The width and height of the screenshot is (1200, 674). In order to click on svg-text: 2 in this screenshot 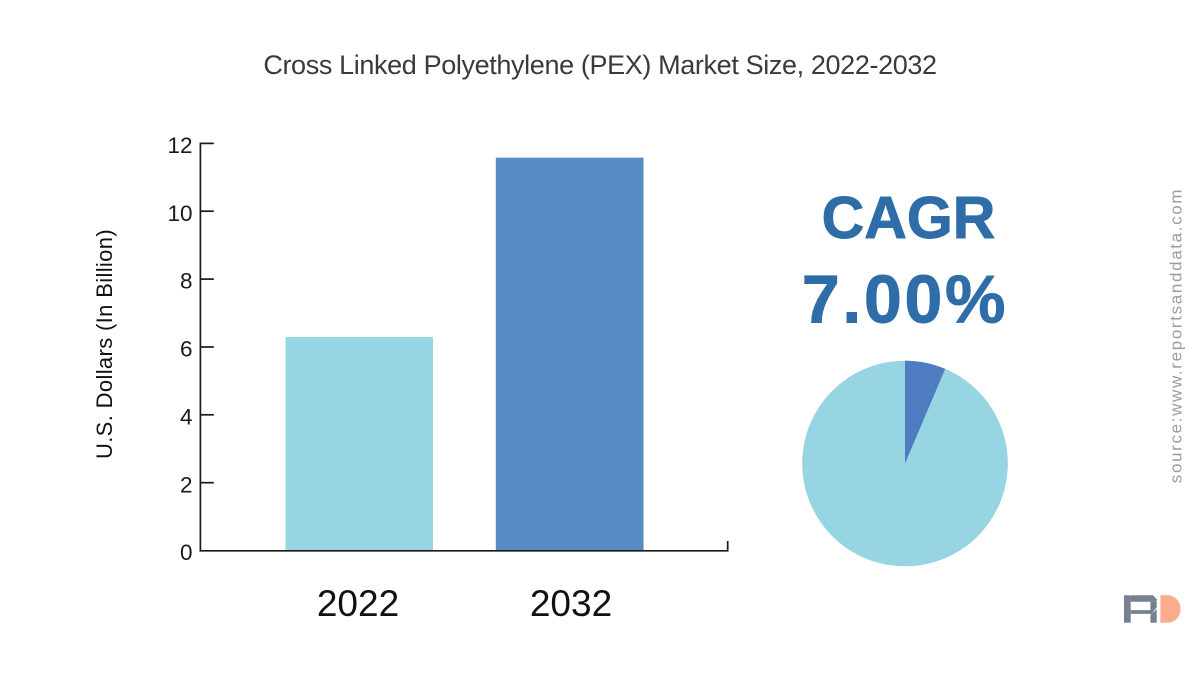, I will do `click(186, 484)`.